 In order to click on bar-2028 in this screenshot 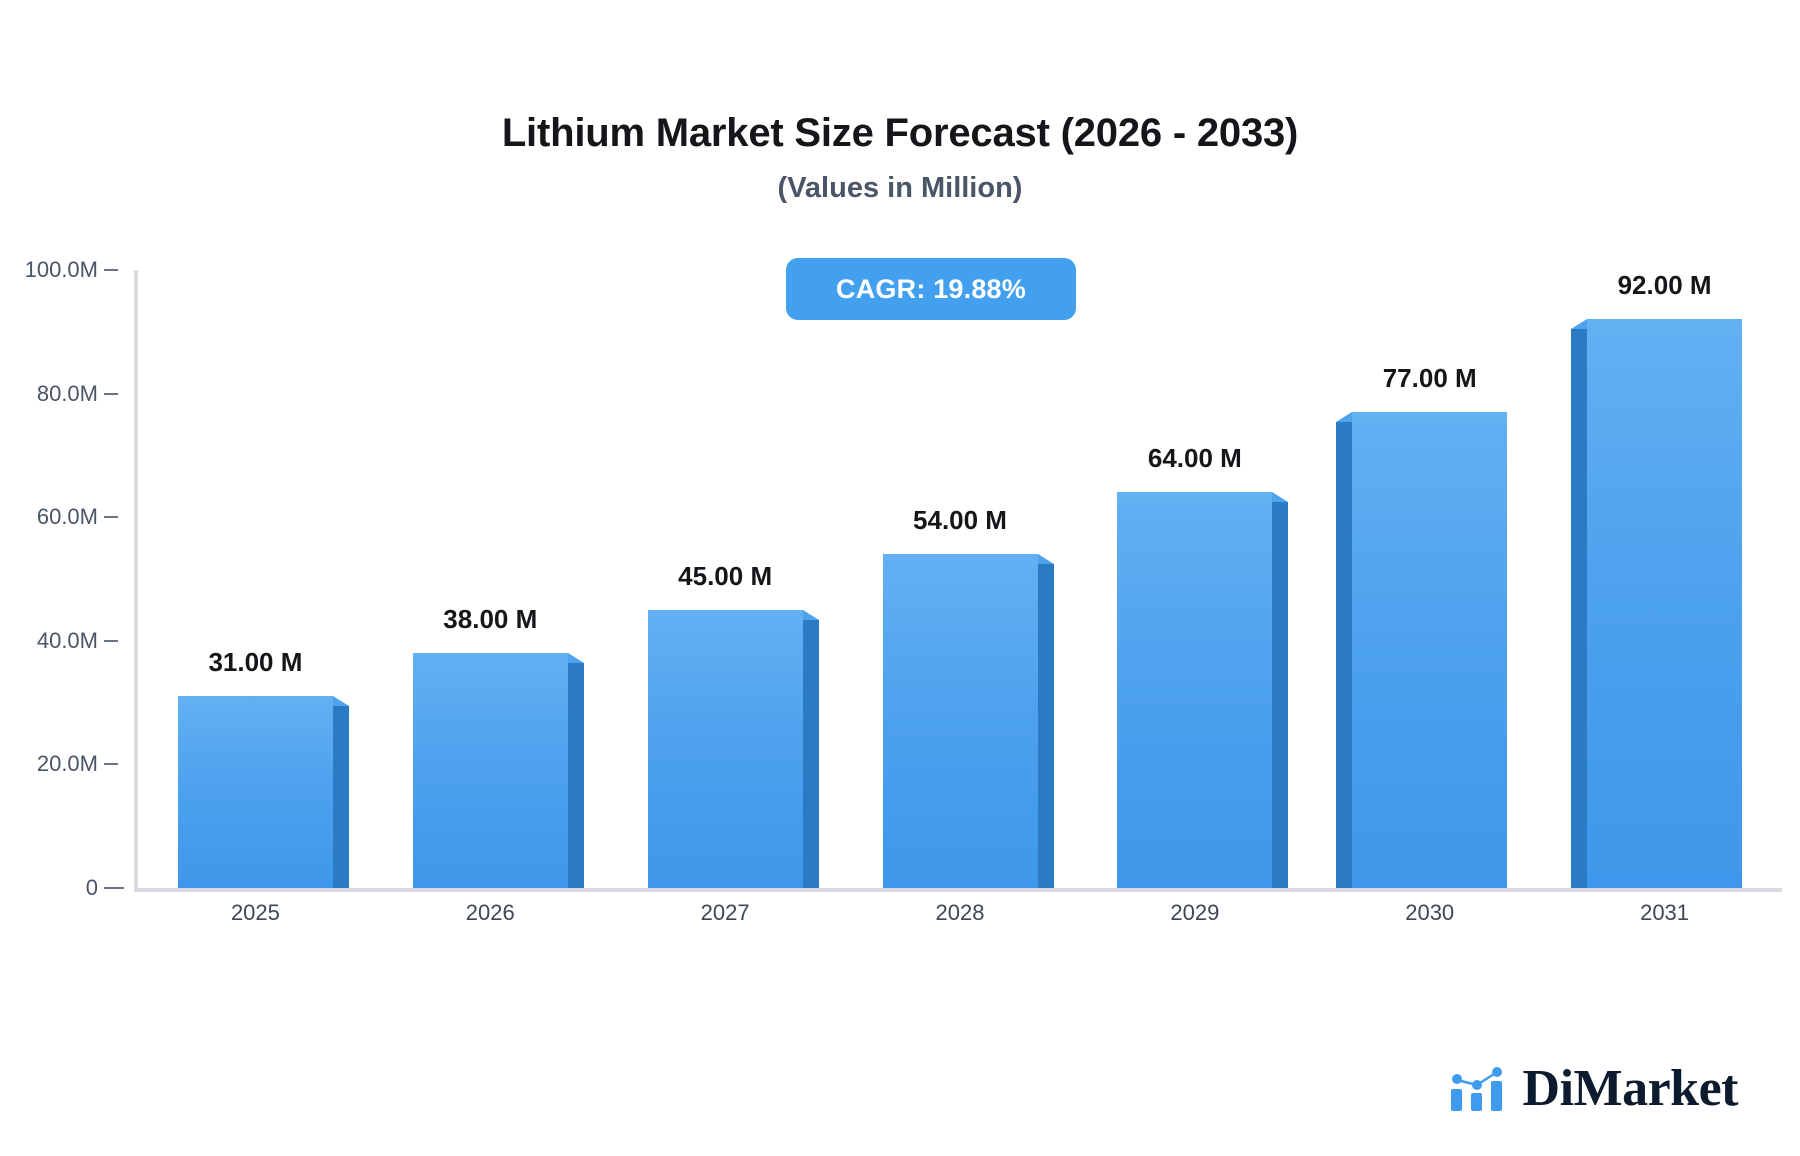, I will do `click(968, 721)`.